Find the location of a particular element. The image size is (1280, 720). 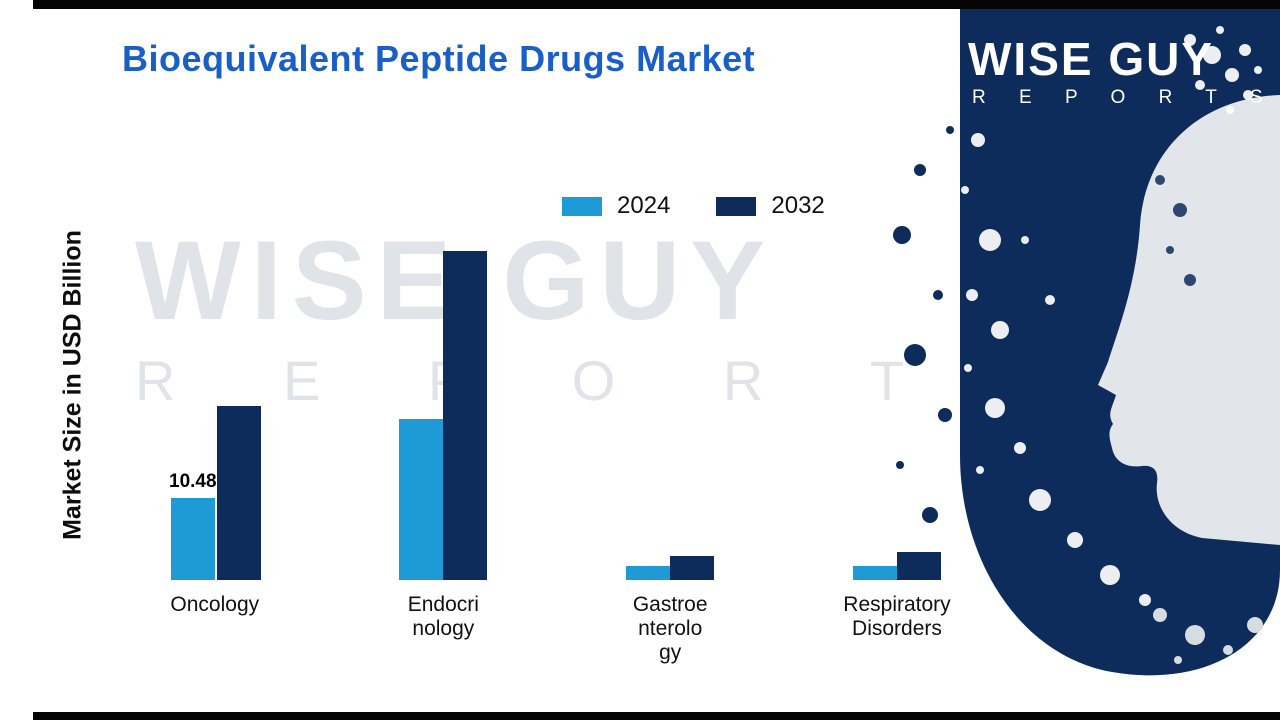

dots-pattern-navy is located at coordinates (1044, 324).